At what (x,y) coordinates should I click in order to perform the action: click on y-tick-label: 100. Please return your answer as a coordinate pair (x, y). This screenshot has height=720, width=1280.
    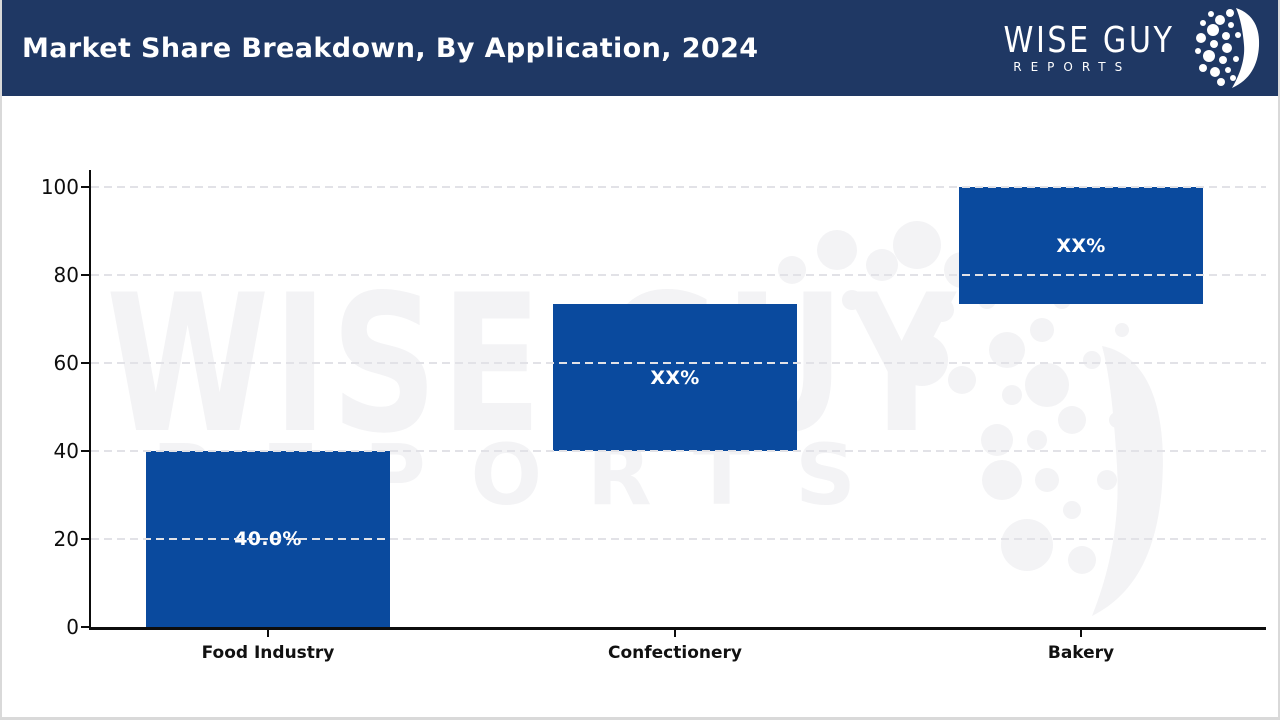
    Looking at the image, I should click on (59, 187).